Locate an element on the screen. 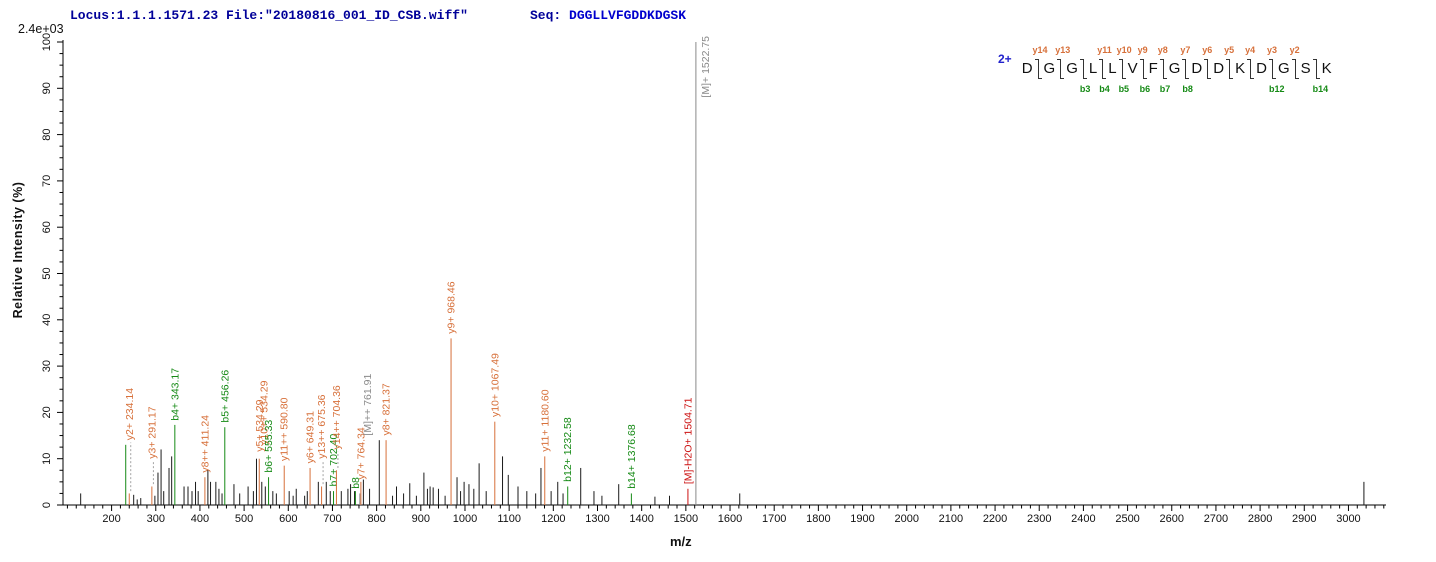 The height and width of the screenshot is (562, 1436). x-axis-title: m/z is located at coordinates (681, 541).